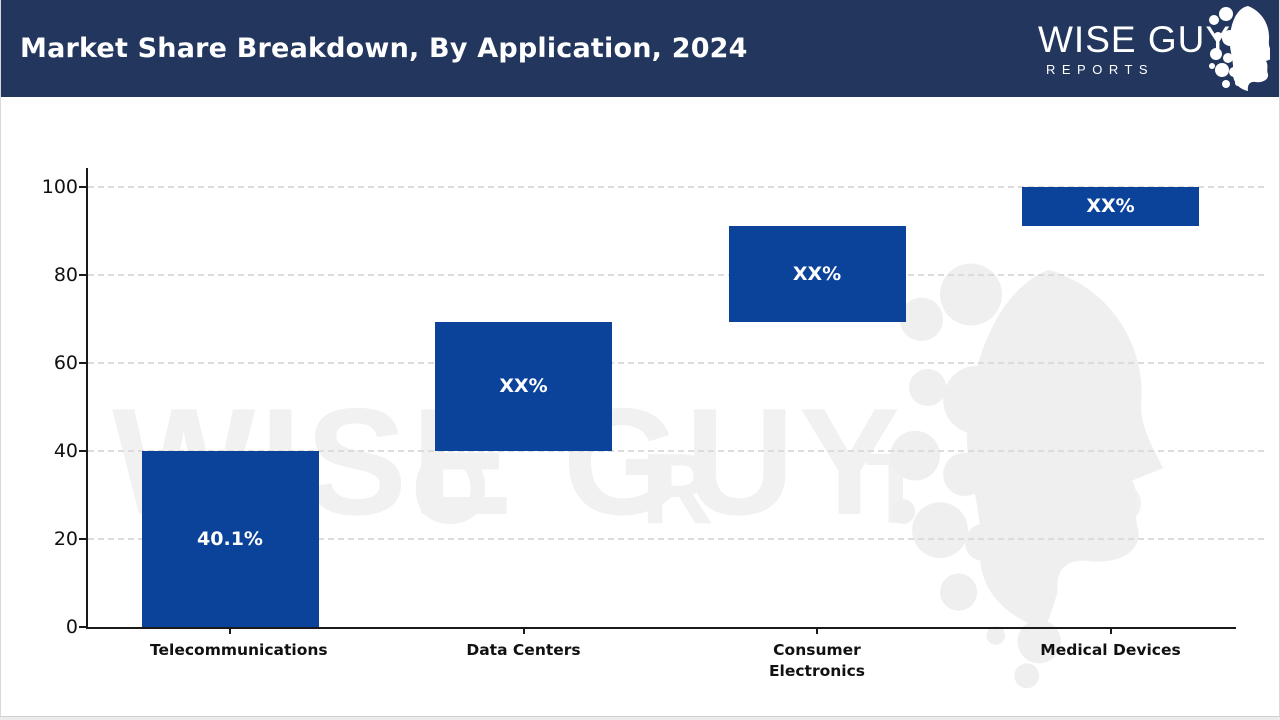 The width and height of the screenshot is (1280, 720). Describe the element at coordinates (1134, 39) in the screenshot. I see `logo-line1-text: WISE GUY` at that location.